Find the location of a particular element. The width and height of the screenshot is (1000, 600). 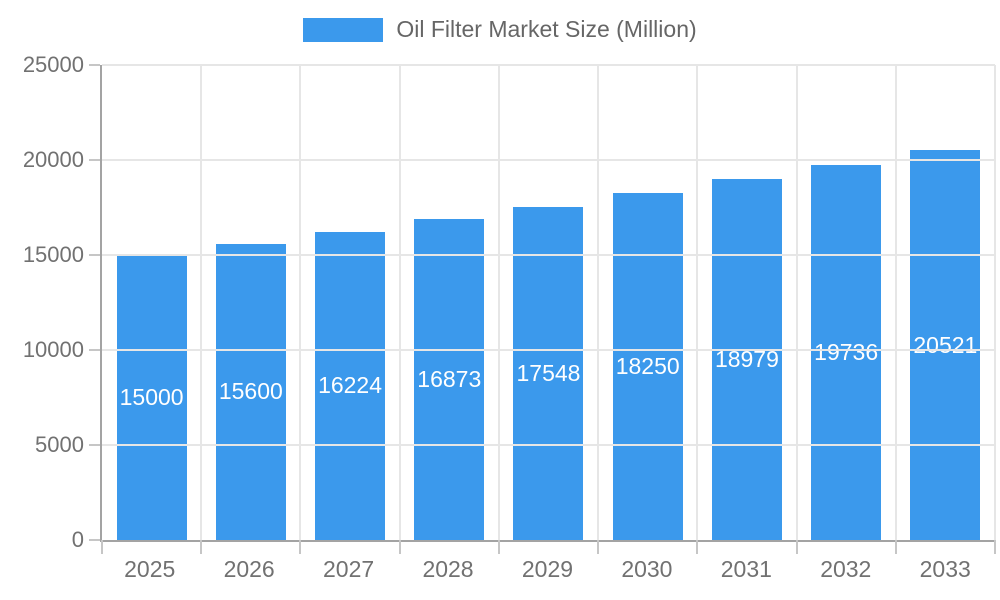

x-axis-labels: 2025 2026 2027 2028 2029 2030 2031 2032 2033 is located at coordinates (547, 569).